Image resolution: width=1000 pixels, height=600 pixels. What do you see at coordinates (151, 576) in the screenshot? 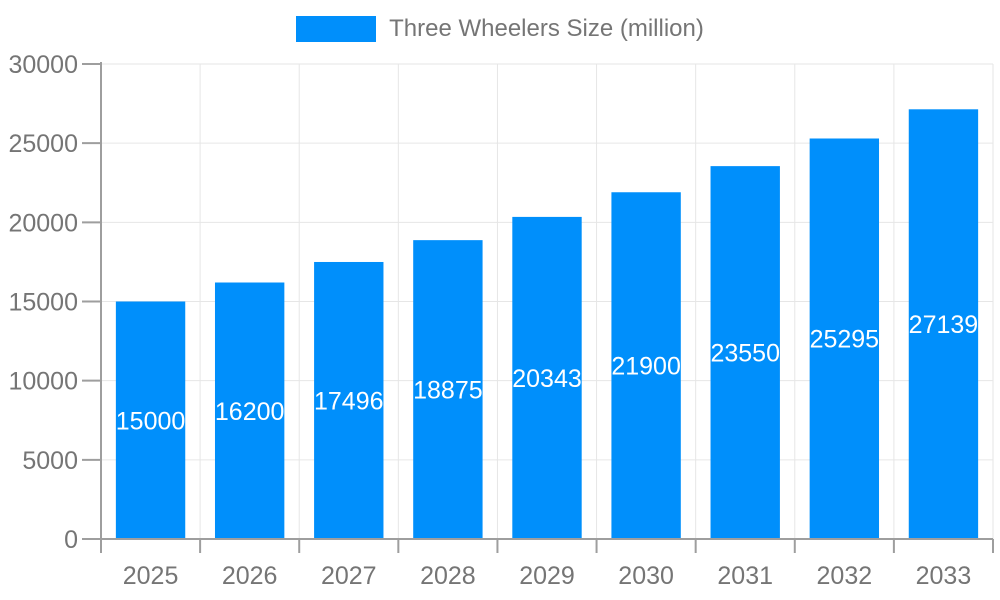
I see `x-tick-label: 2025` at bounding box center [151, 576].